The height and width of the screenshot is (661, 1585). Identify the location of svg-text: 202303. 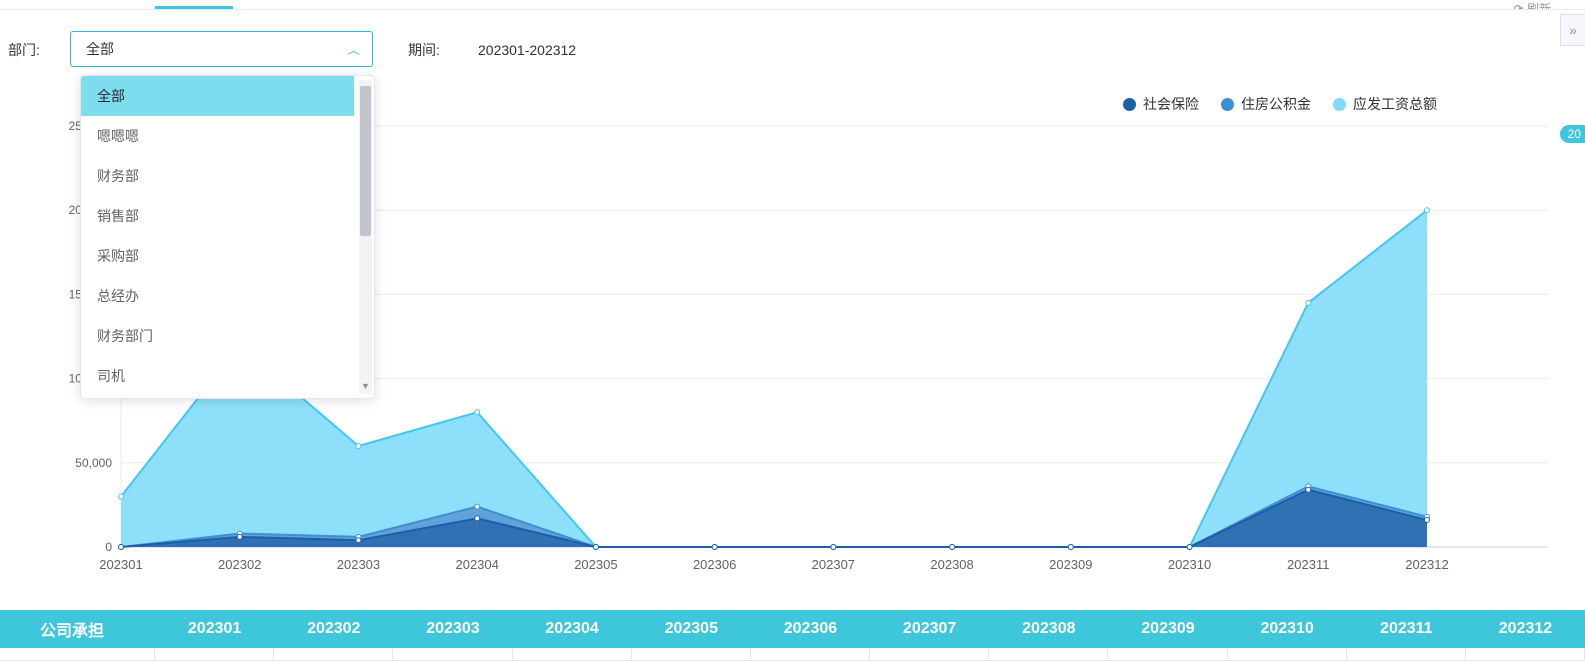
(358, 564).